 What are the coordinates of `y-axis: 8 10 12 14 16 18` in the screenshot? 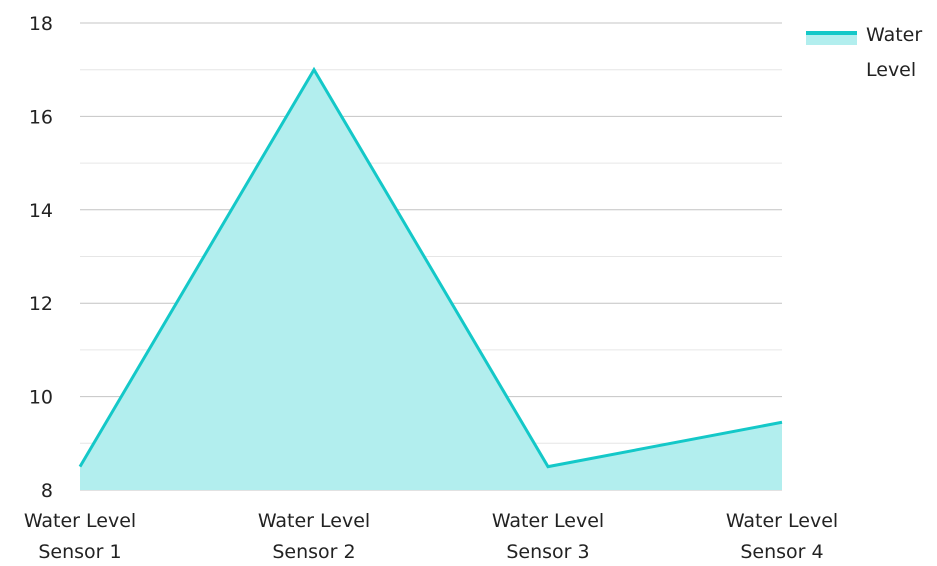 It's located at (41, 257).